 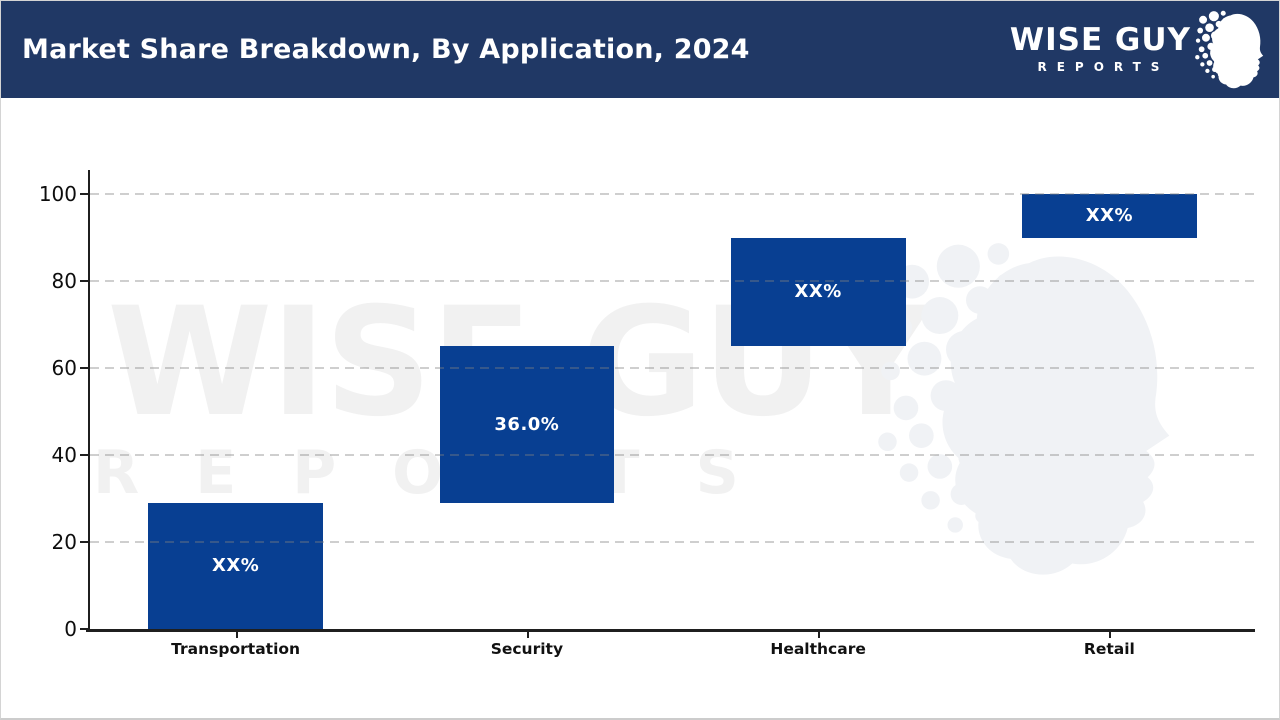 I want to click on y-tick-label: 80, so click(x=64, y=281).